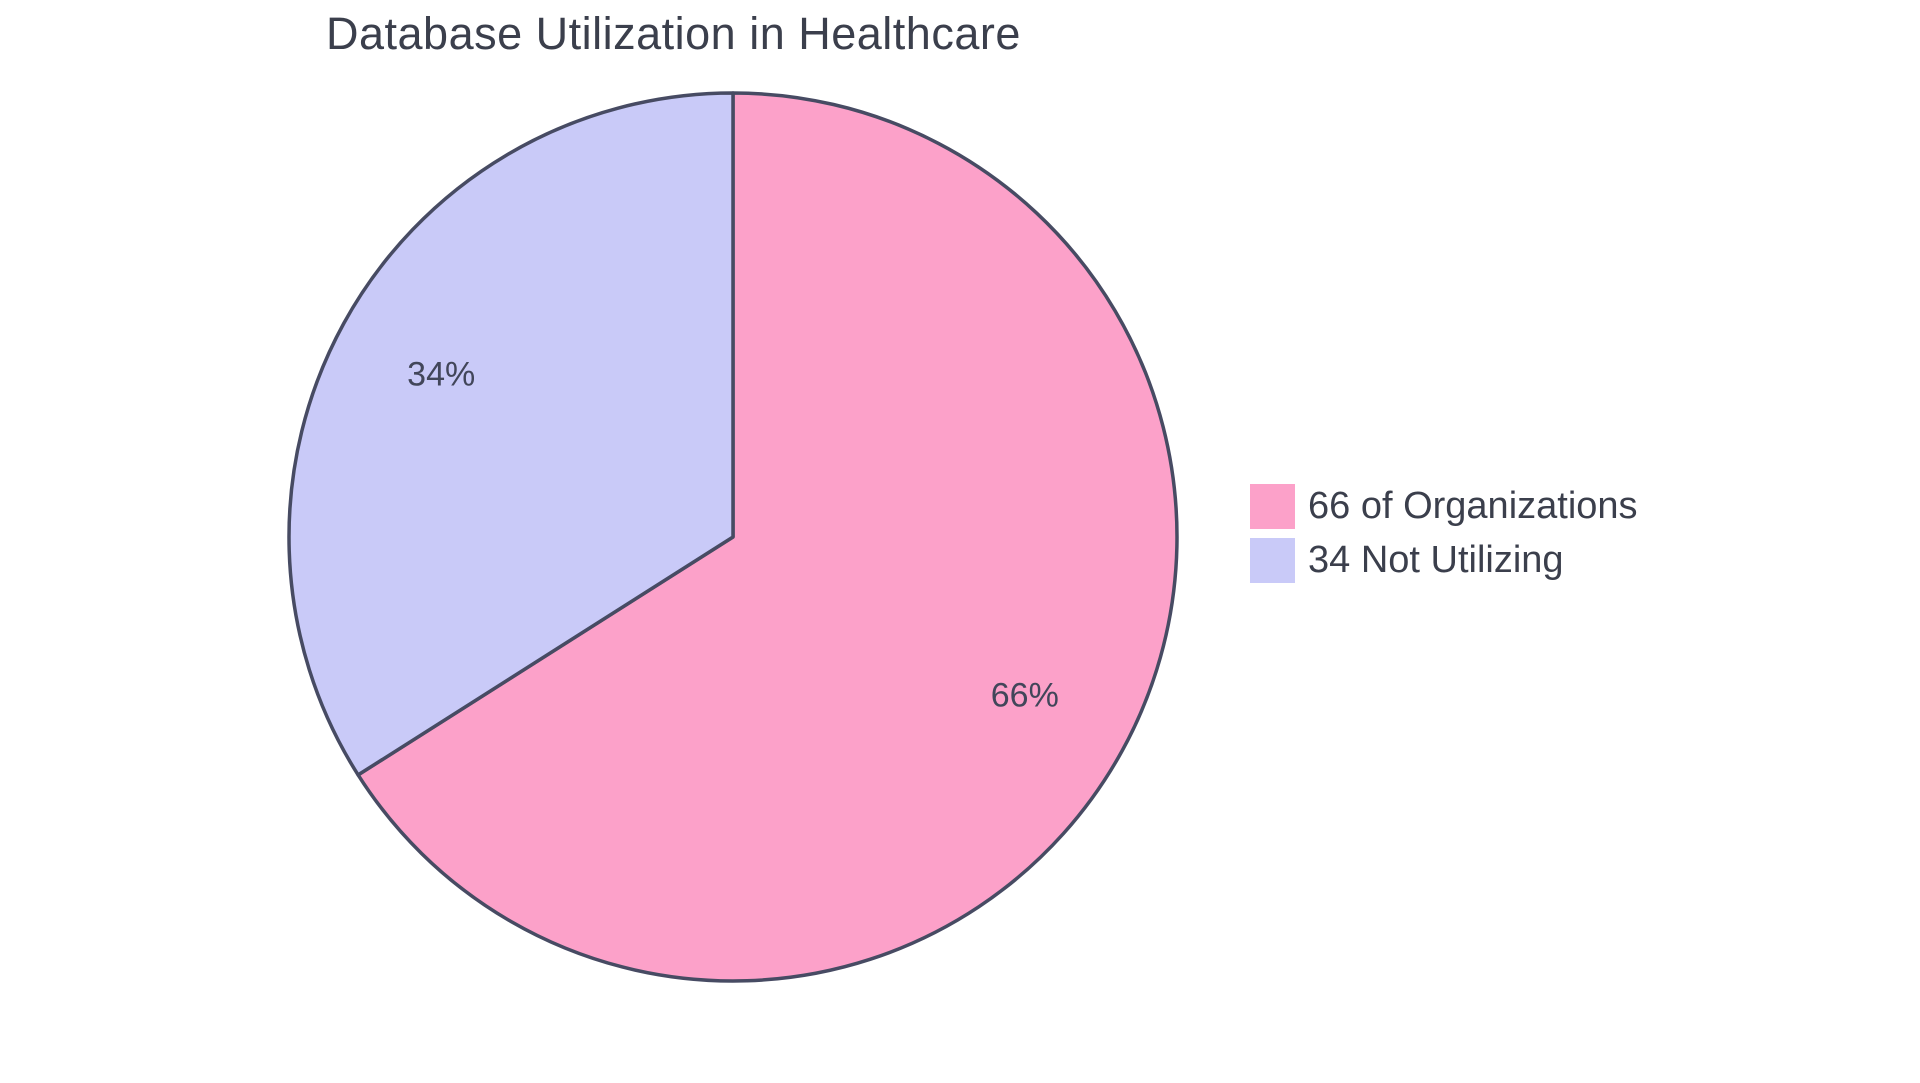  Describe the element at coordinates (1272, 560) in the screenshot. I see `legend-swatch-not-utilizing-icon` at that location.